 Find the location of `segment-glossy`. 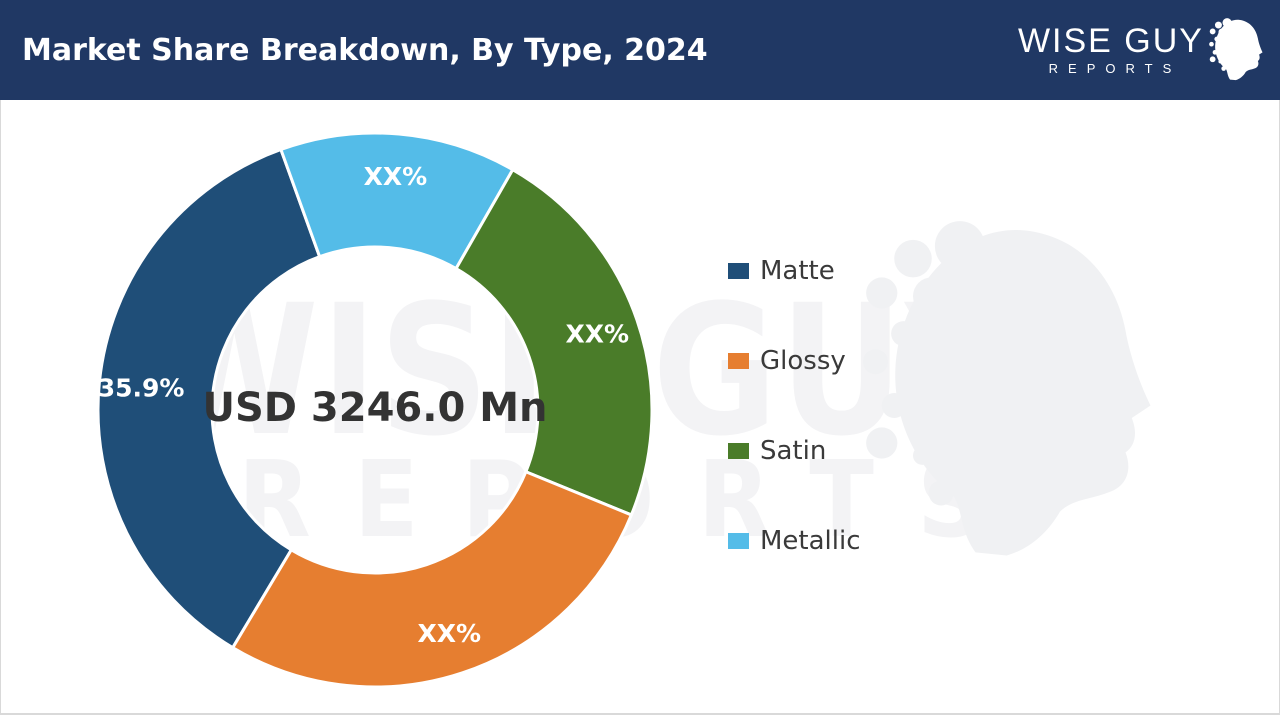

segment-glossy is located at coordinates (432, 579).